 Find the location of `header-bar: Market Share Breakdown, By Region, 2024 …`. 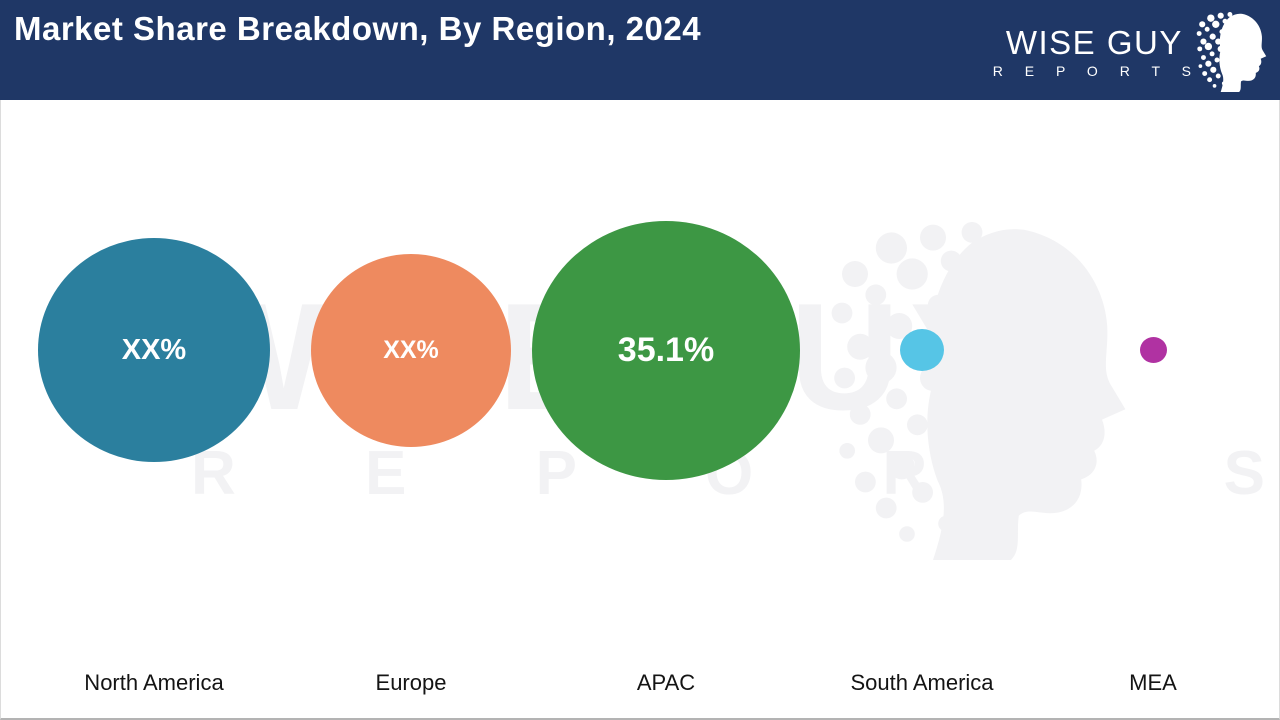

header-bar: Market Share Breakdown, By Region, 2024 … is located at coordinates (640, 50).